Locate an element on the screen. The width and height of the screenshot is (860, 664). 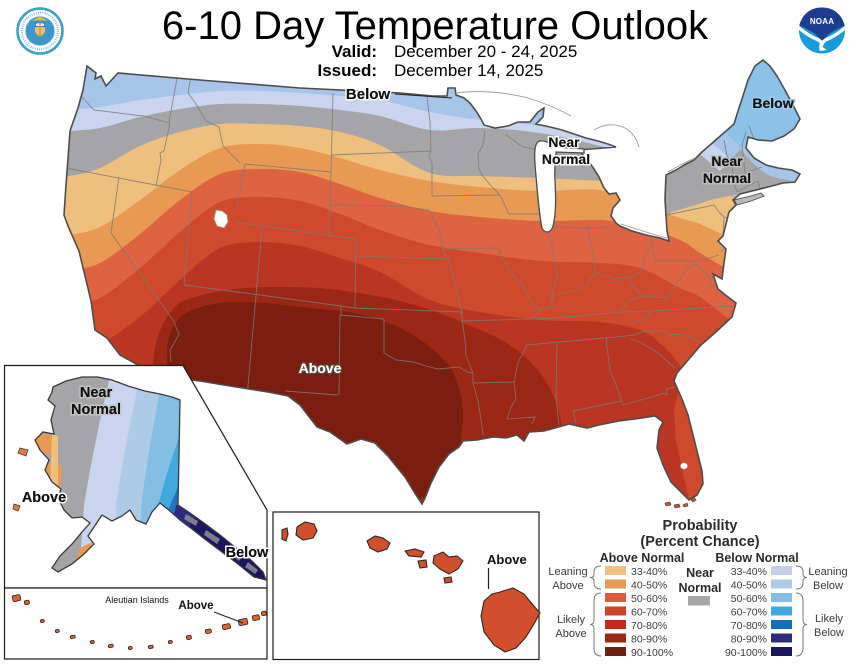
svg-text: December 20 - 24, 2025 is located at coordinates (485, 51).